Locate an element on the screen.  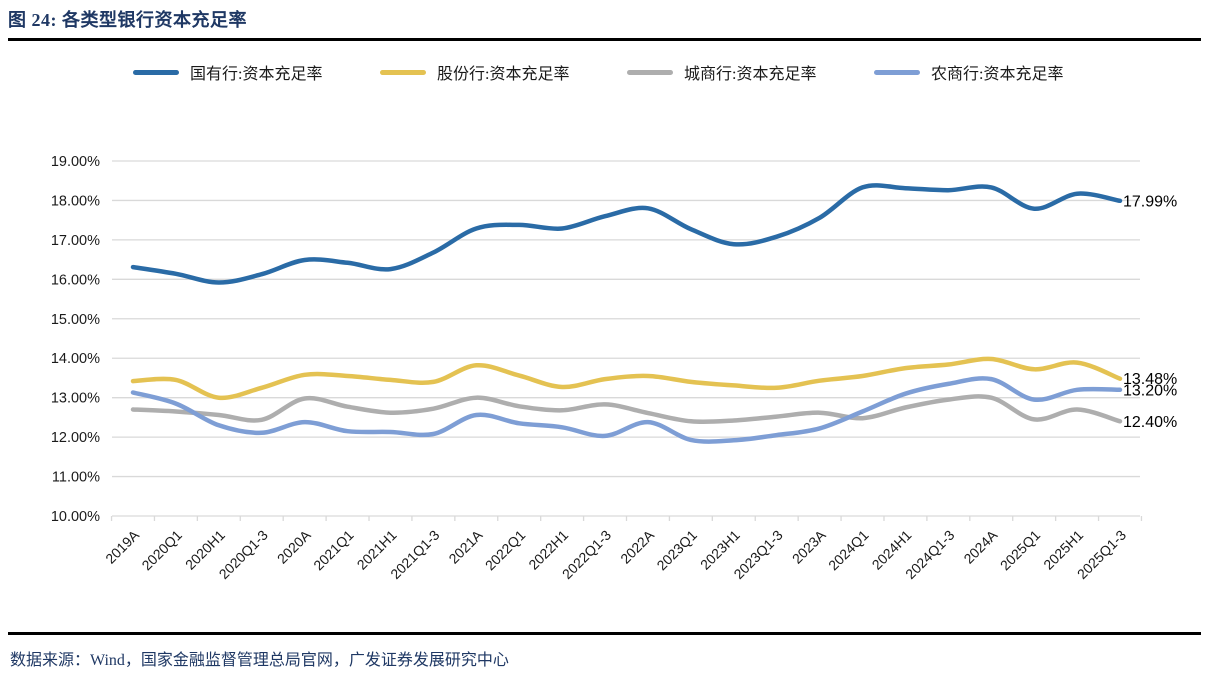
svg-text: 15.00% is located at coordinates (75, 320).